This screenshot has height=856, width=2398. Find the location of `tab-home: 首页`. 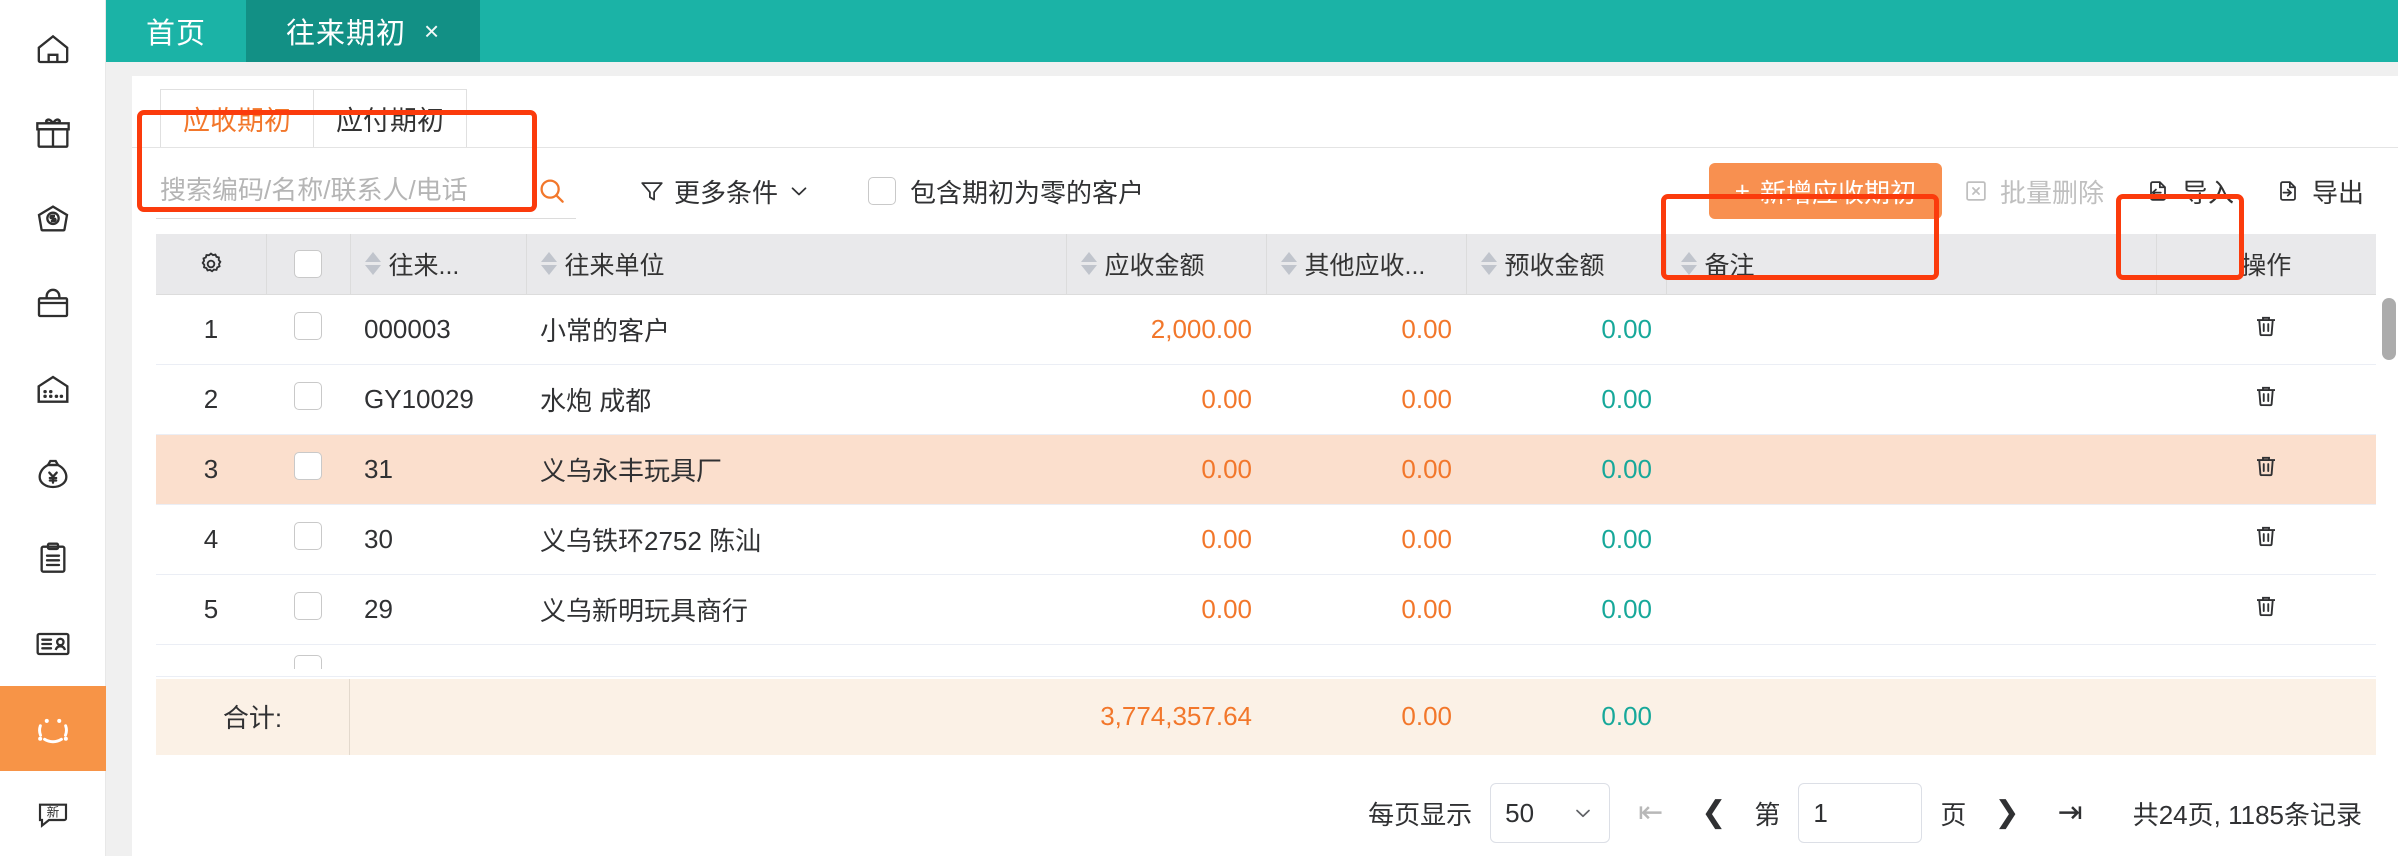

tab-home: 首页 is located at coordinates (176, 31).